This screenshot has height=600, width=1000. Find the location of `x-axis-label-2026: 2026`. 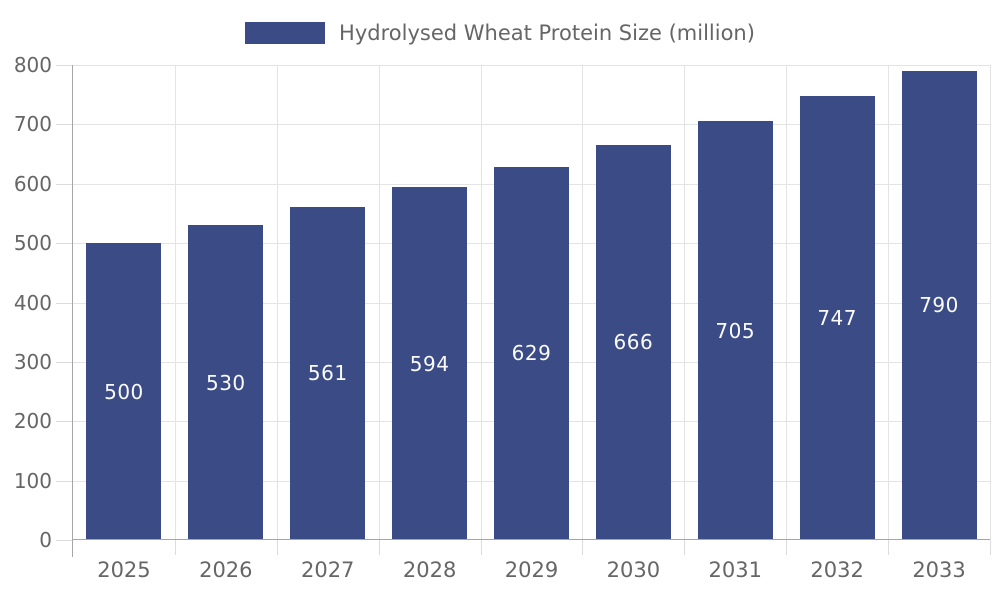

x-axis-label-2026: 2026 is located at coordinates (226, 570).